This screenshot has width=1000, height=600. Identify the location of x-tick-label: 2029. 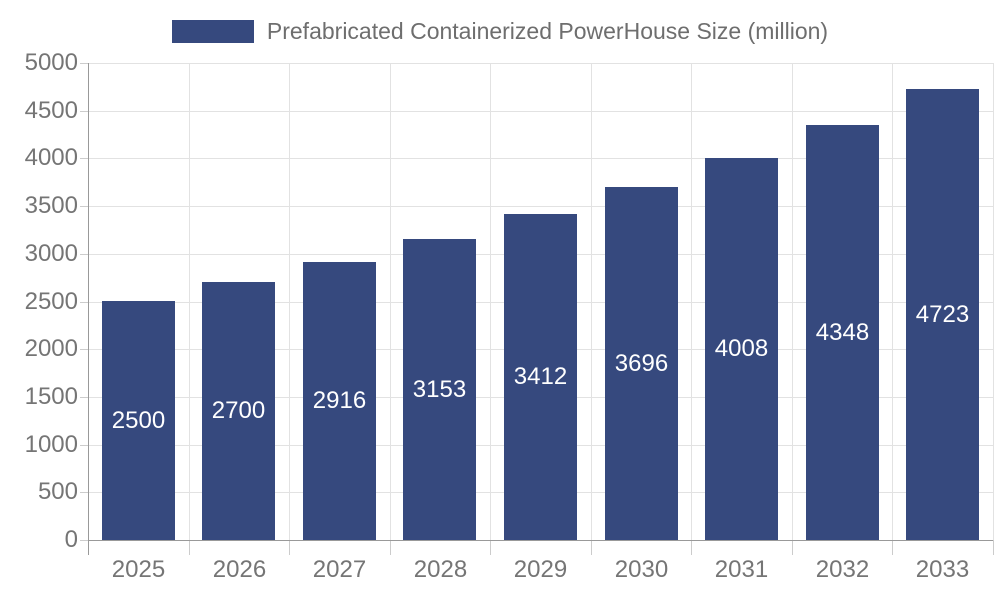
(540, 569).